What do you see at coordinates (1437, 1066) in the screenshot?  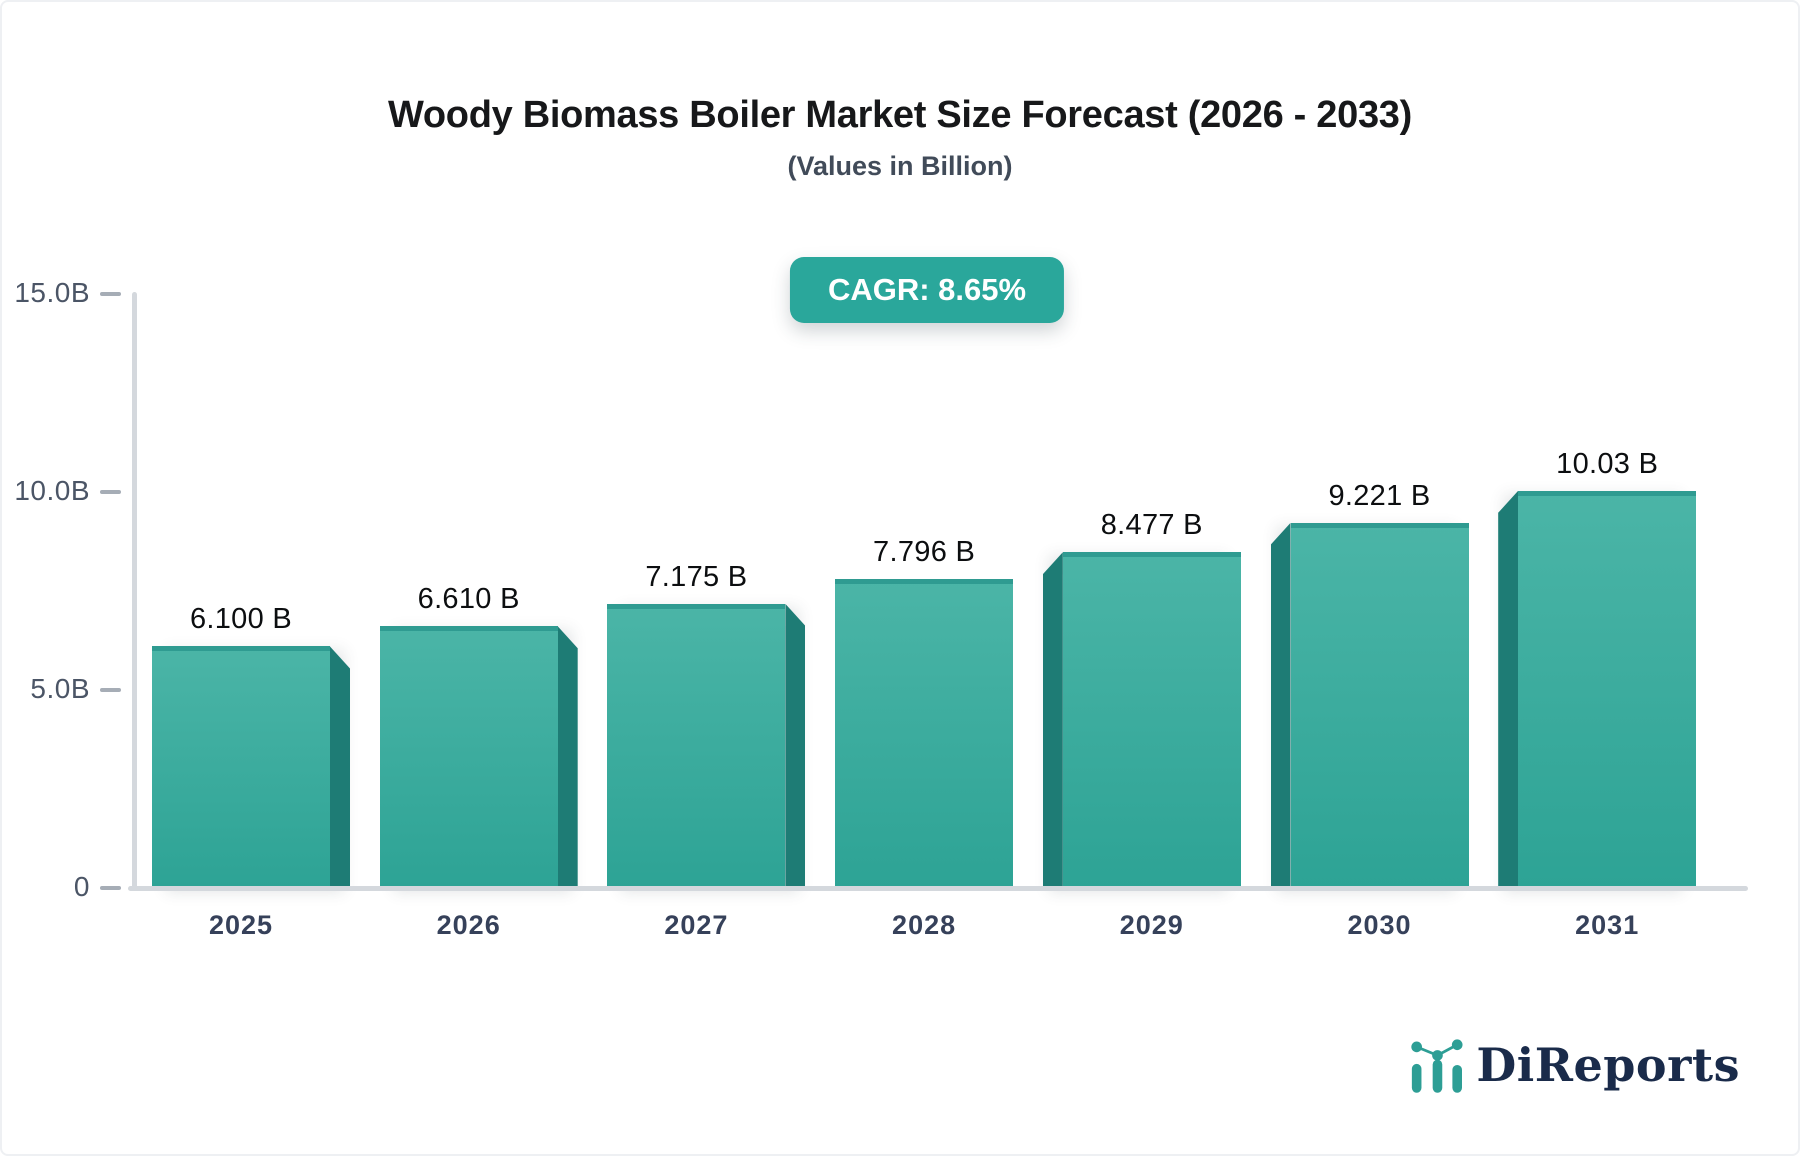 I see `bar-chart-logo-icon` at bounding box center [1437, 1066].